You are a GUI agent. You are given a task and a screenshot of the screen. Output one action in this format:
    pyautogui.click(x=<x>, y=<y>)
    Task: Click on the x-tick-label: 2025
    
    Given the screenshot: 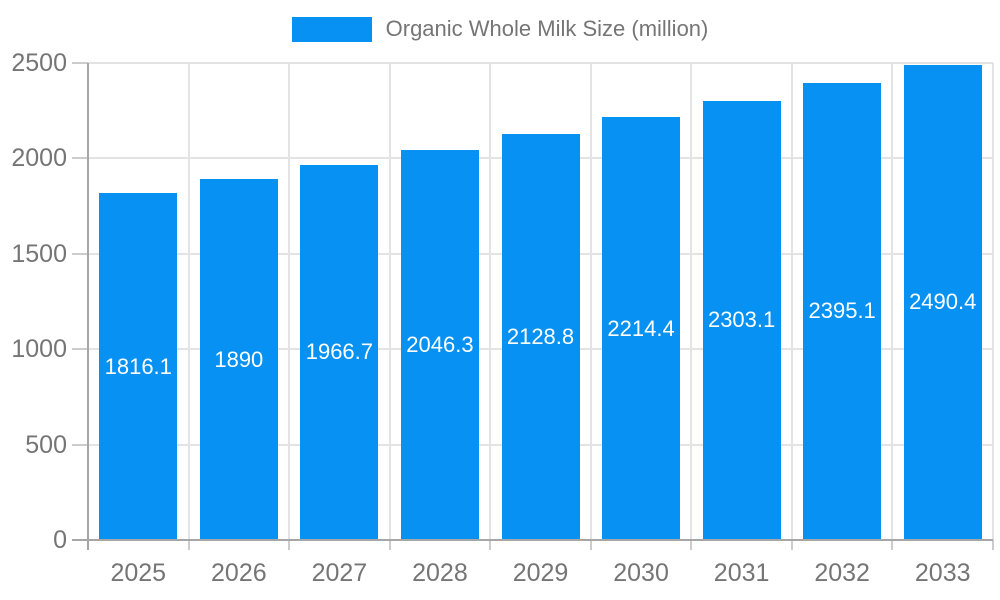 What is the action you would take?
    pyautogui.click(x=138, y=573)
    